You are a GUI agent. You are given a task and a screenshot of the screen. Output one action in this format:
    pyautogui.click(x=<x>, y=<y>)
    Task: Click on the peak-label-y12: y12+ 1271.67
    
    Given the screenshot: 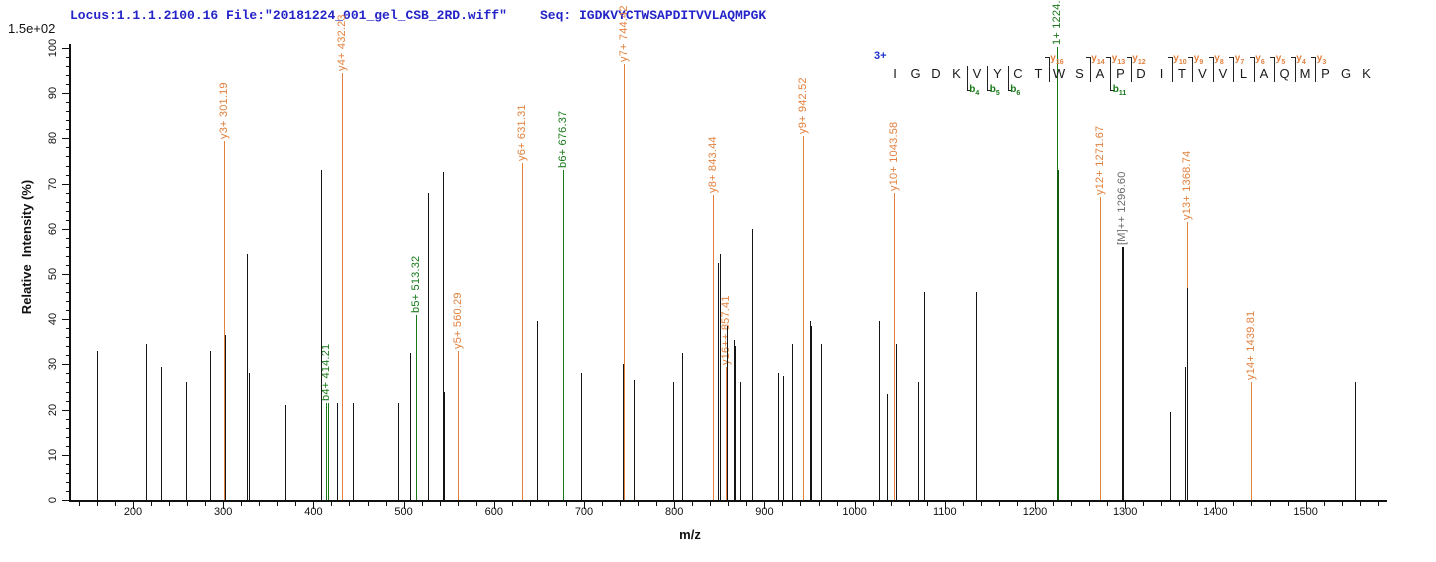 What is the action you would take?
    pyautogui.click(x=1099, y=160)
    